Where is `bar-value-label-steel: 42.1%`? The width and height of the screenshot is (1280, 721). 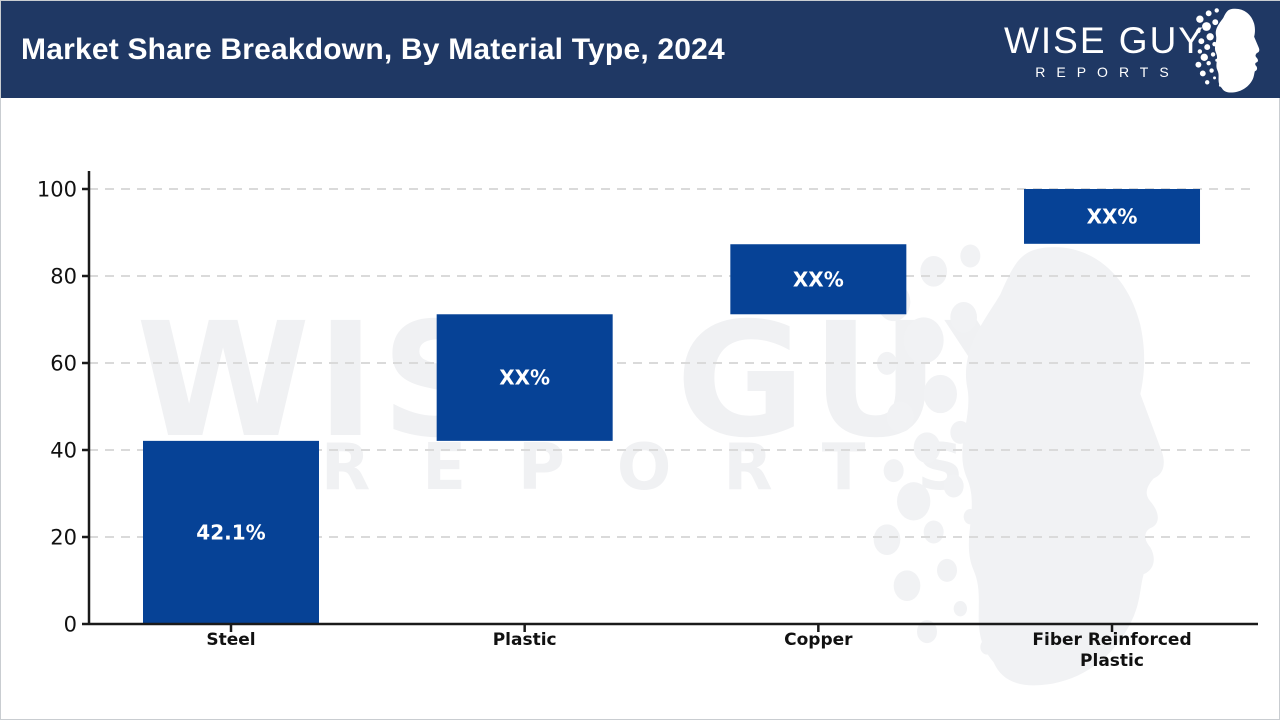 bar-value-label-steel: 42.1% is located at coordinates (230, 532).